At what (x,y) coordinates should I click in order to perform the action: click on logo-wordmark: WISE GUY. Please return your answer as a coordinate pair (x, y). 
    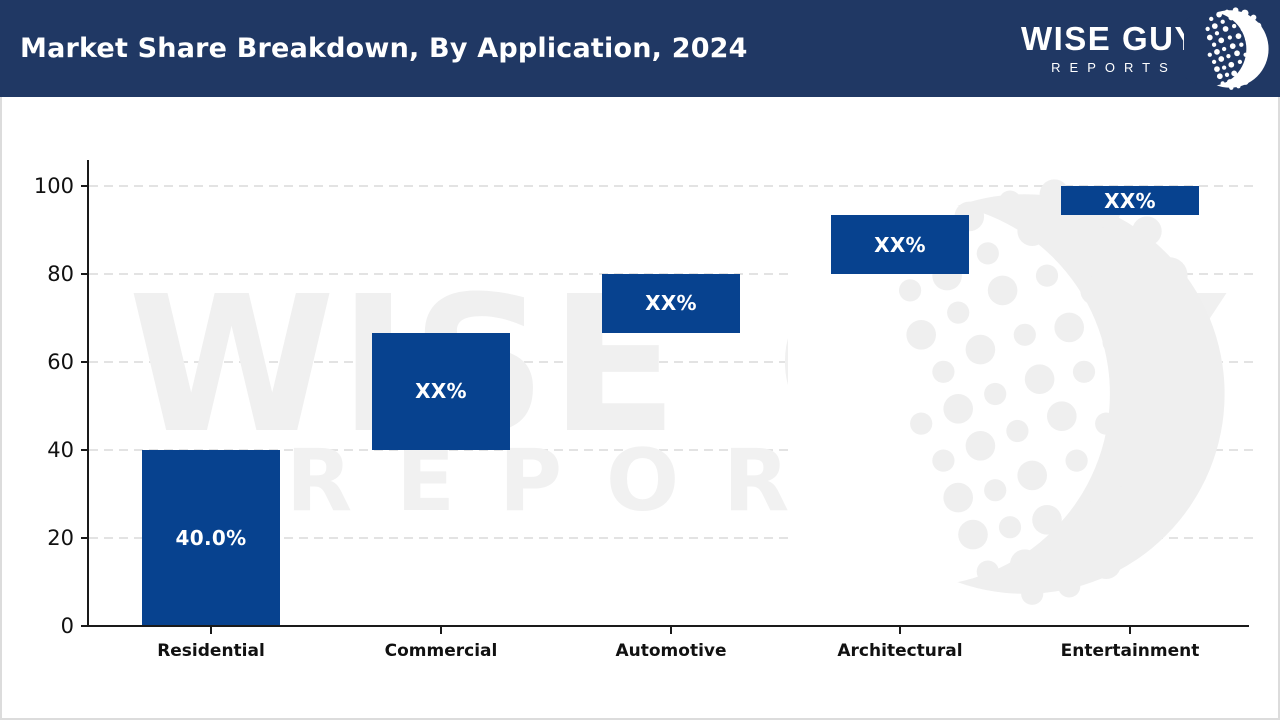
    Looking at the image, I should click on (1109, 39).